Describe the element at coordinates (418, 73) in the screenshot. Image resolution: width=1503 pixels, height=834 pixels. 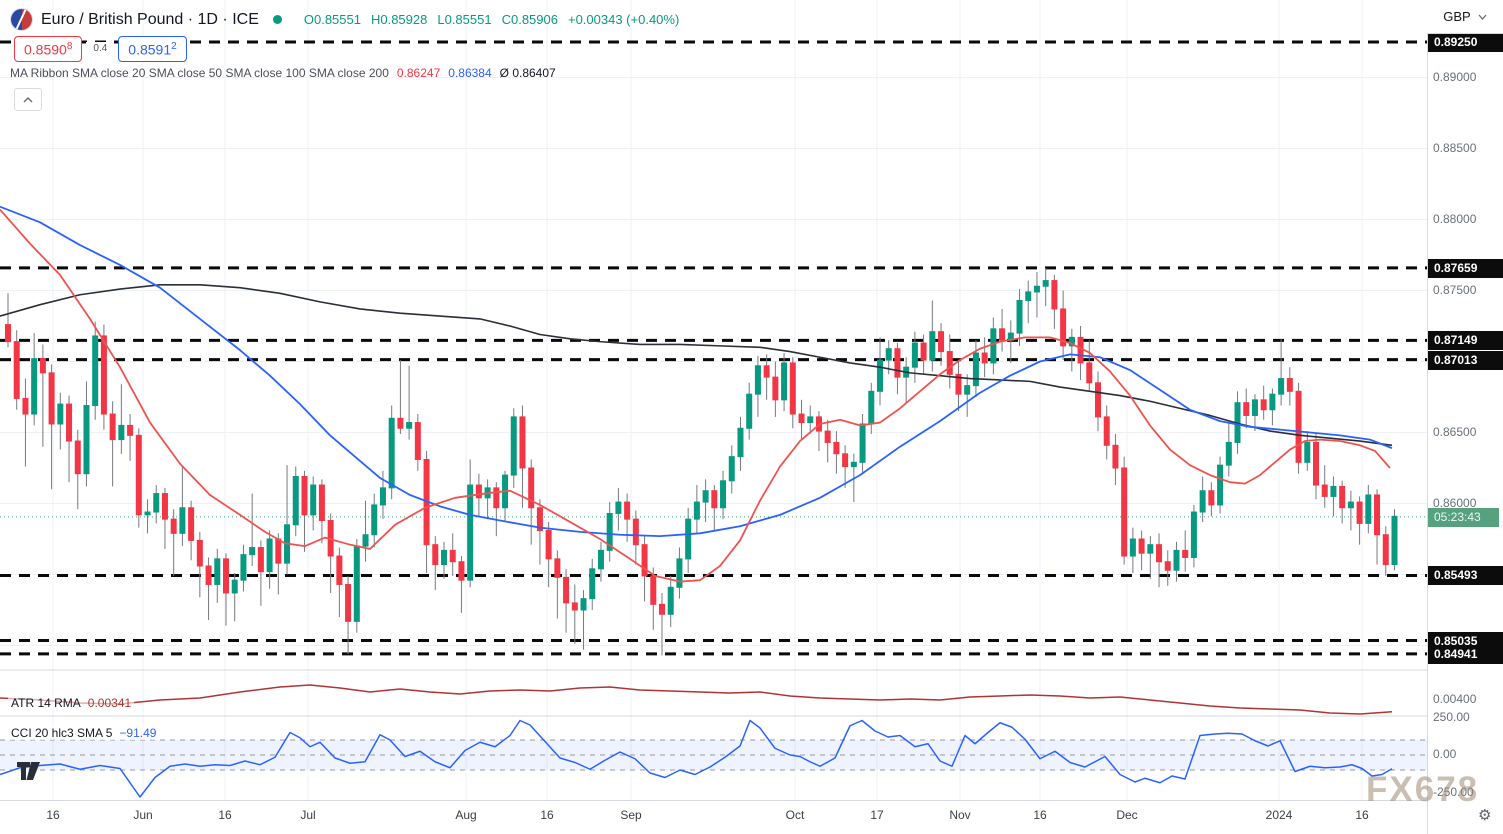
I see `ma20-value: 0.86247` at that location.